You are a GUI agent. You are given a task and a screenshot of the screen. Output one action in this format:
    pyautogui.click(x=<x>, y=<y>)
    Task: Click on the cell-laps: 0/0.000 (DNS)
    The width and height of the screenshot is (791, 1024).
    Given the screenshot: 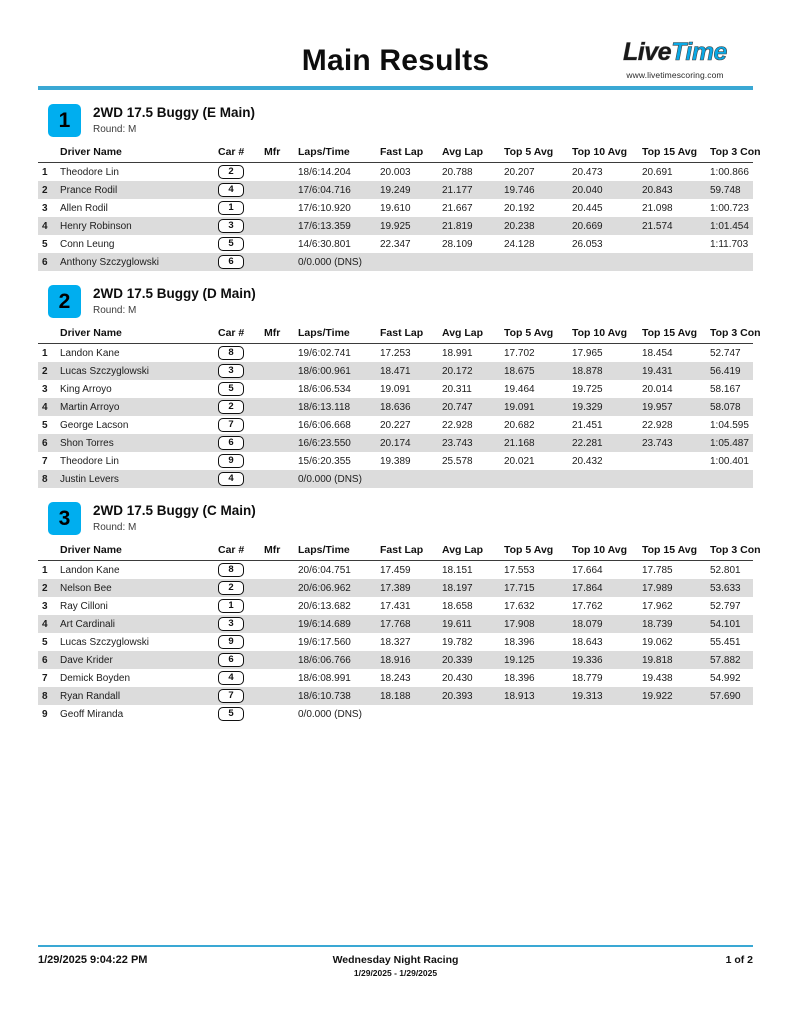 What is the action you would take?
    pyautogui.click(x=330, y=714)
    